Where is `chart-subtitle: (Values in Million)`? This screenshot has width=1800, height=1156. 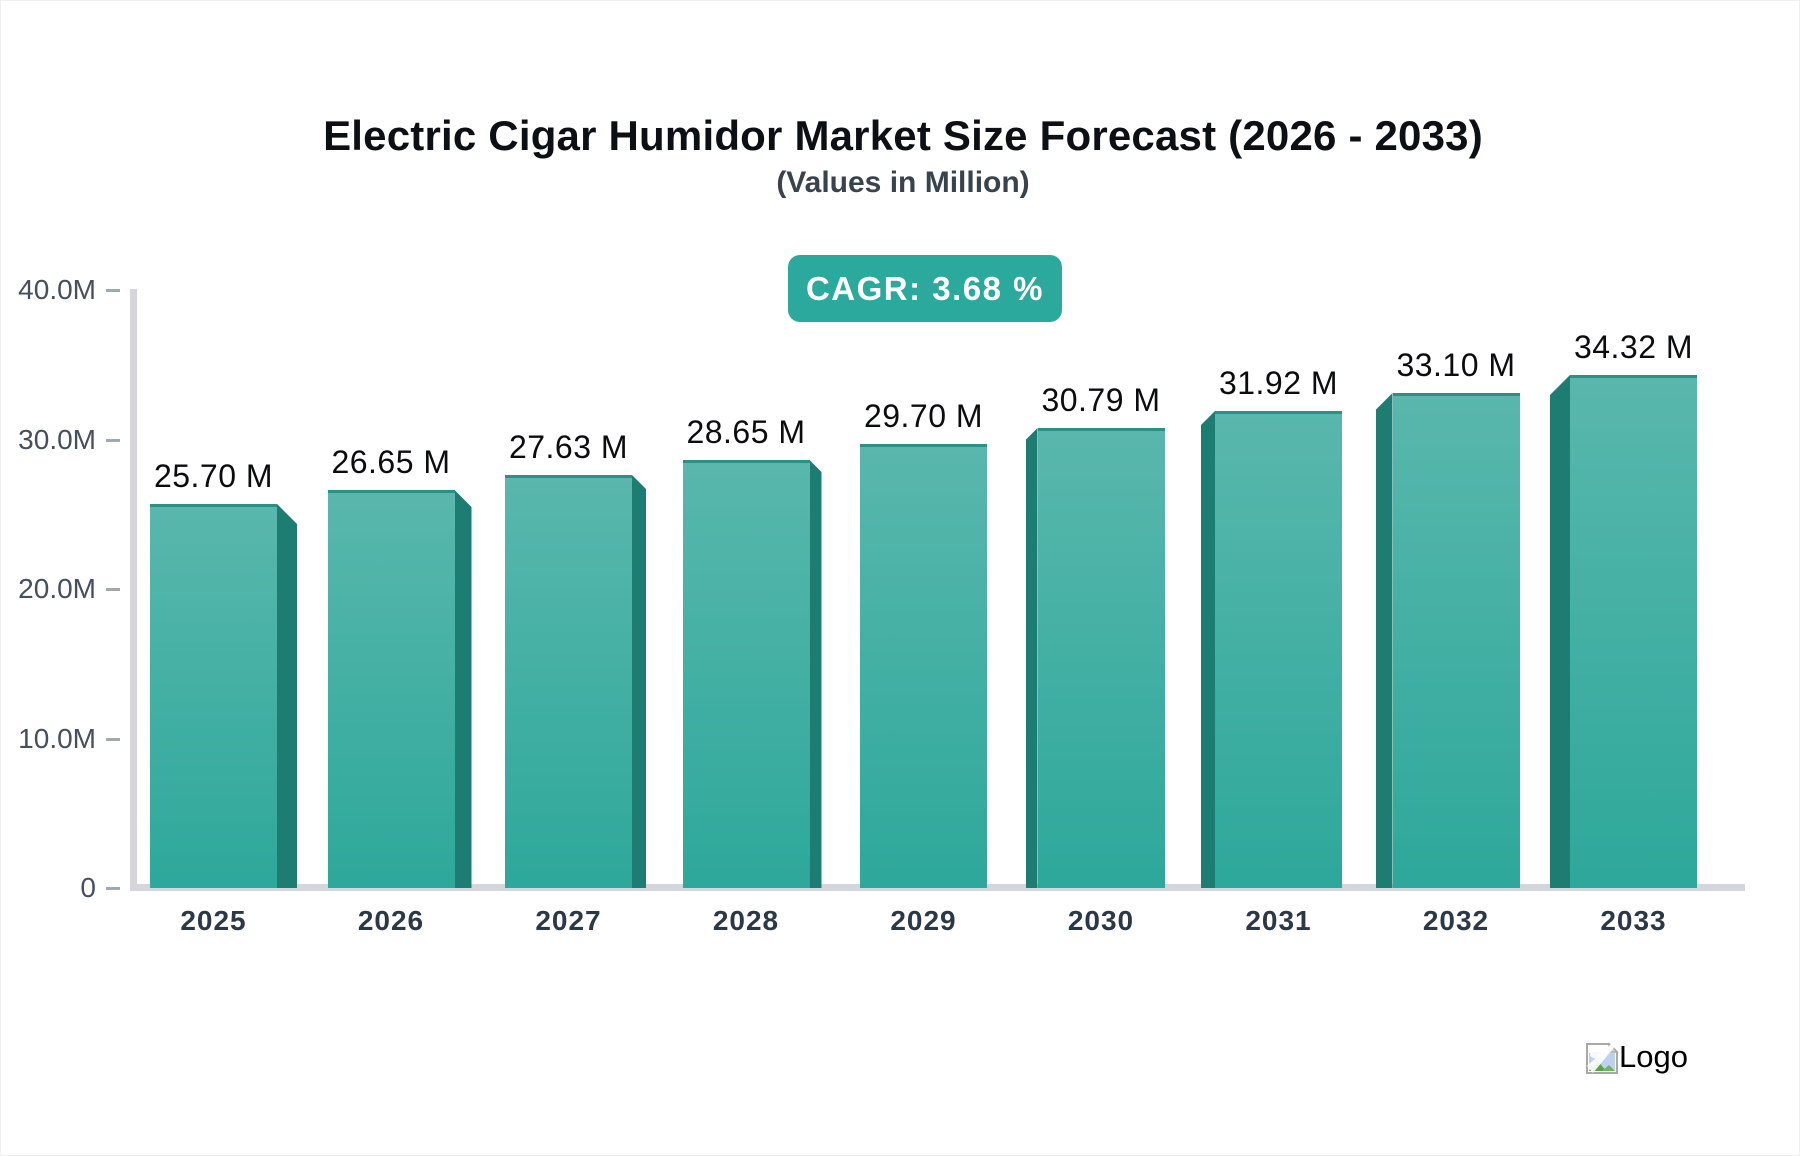 chart-subtitle: (Values in Million) is located at coordinates (903, 182).